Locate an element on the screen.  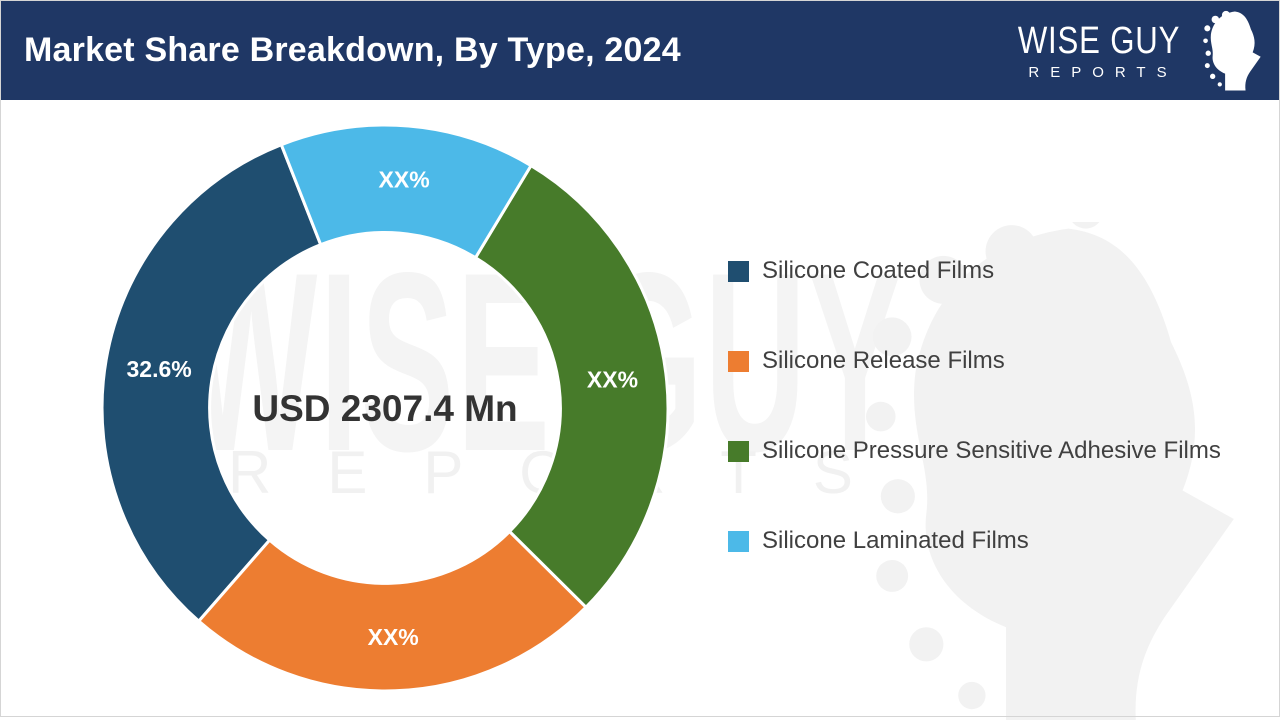
segment-value-label-2: XX% is located at coordinates (393, 637).